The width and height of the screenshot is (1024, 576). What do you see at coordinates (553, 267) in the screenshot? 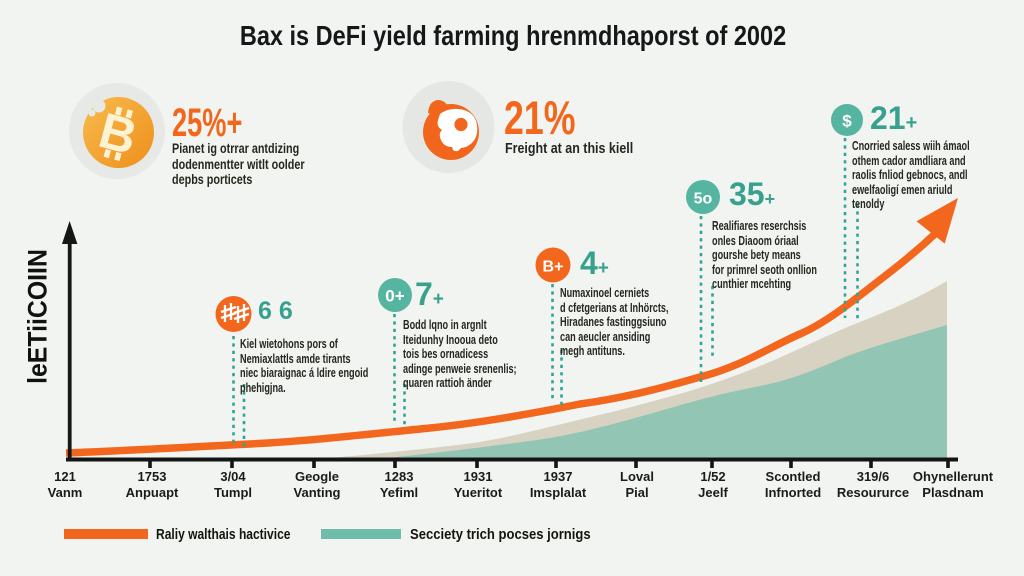
I see `svg-text: B+` at bounding box center [553, 267].